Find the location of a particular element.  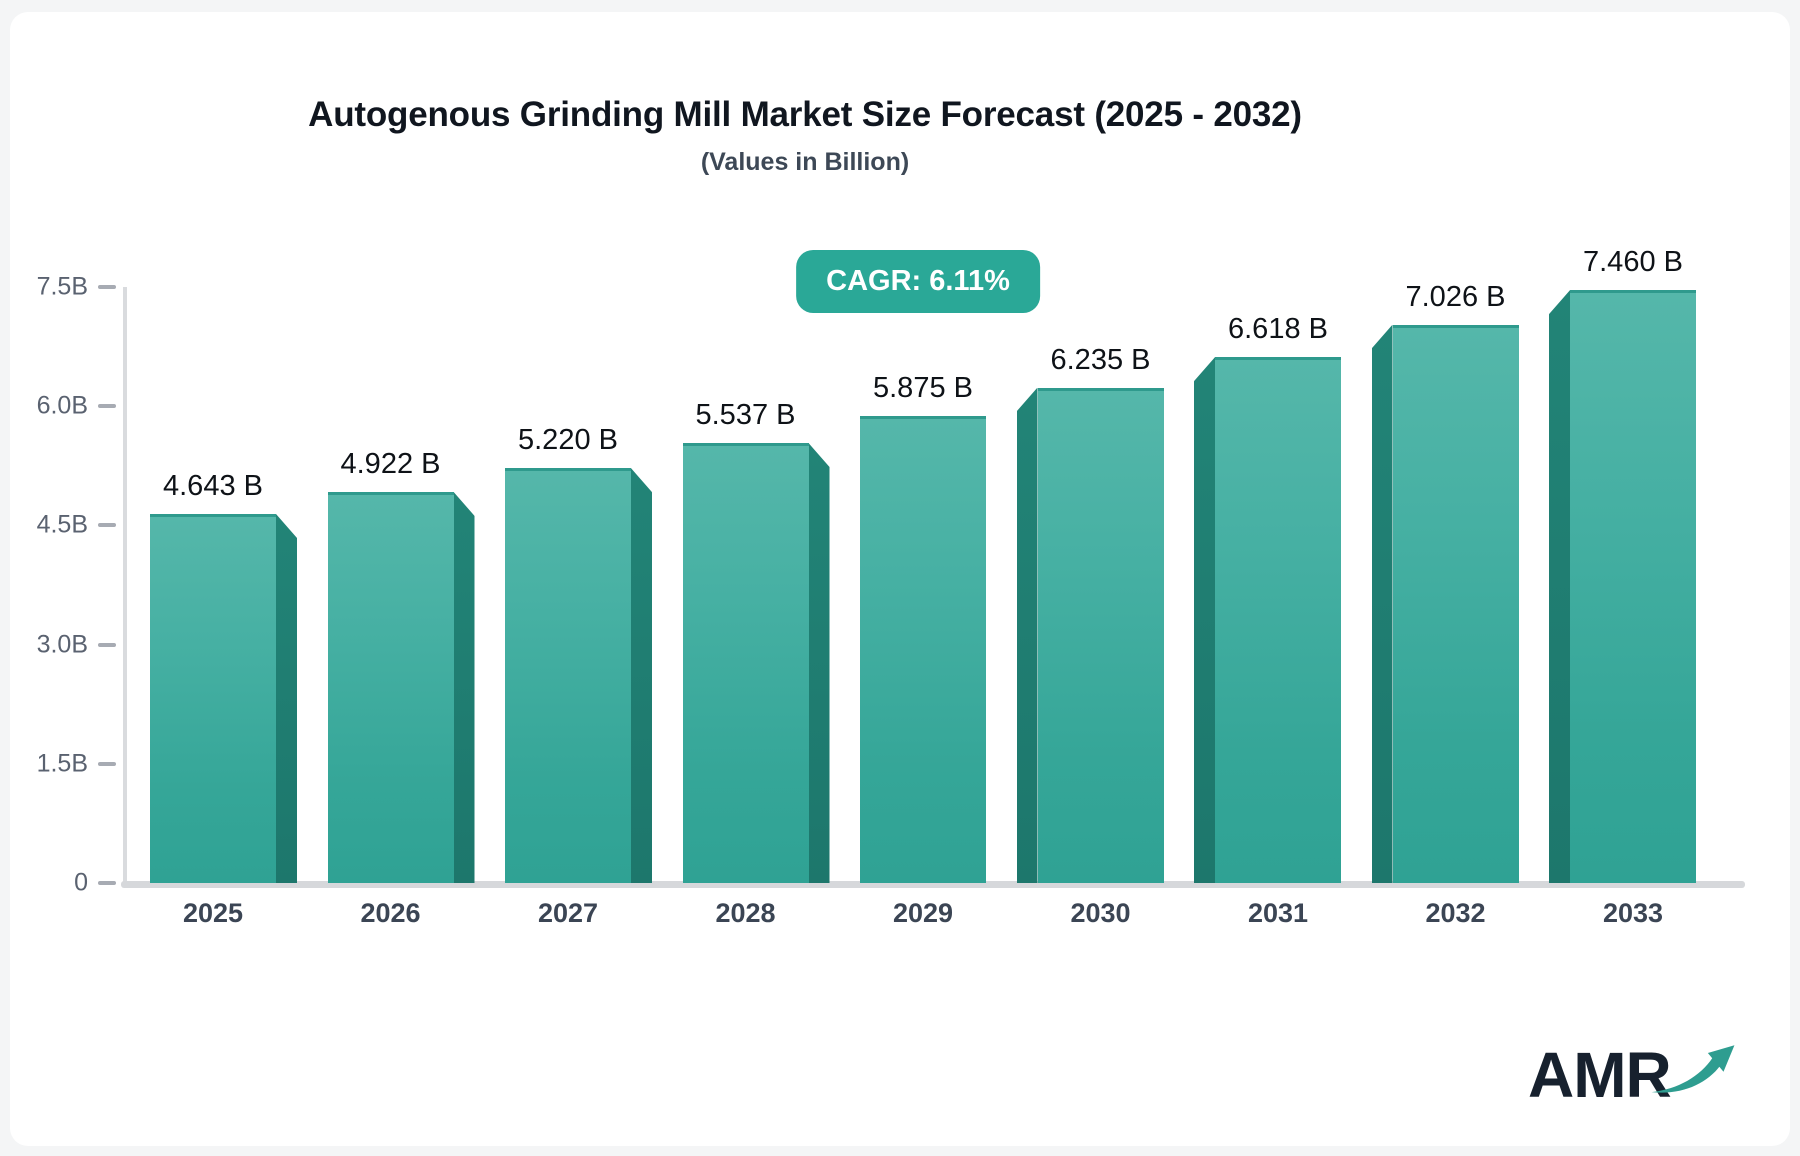

bar-value-label: 7.026 B is located at coordinates (1455, 296).